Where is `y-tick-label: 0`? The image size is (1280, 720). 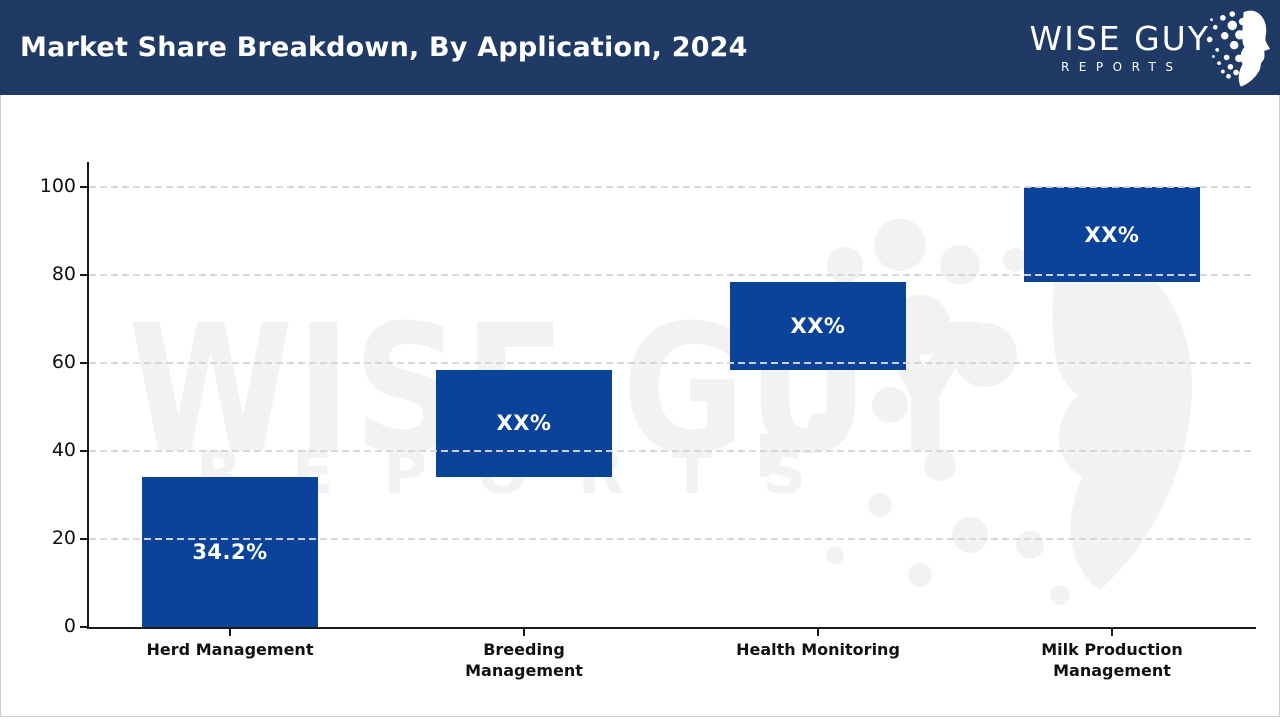 y-tick-label: 0 is located at coordinates (69, 626).